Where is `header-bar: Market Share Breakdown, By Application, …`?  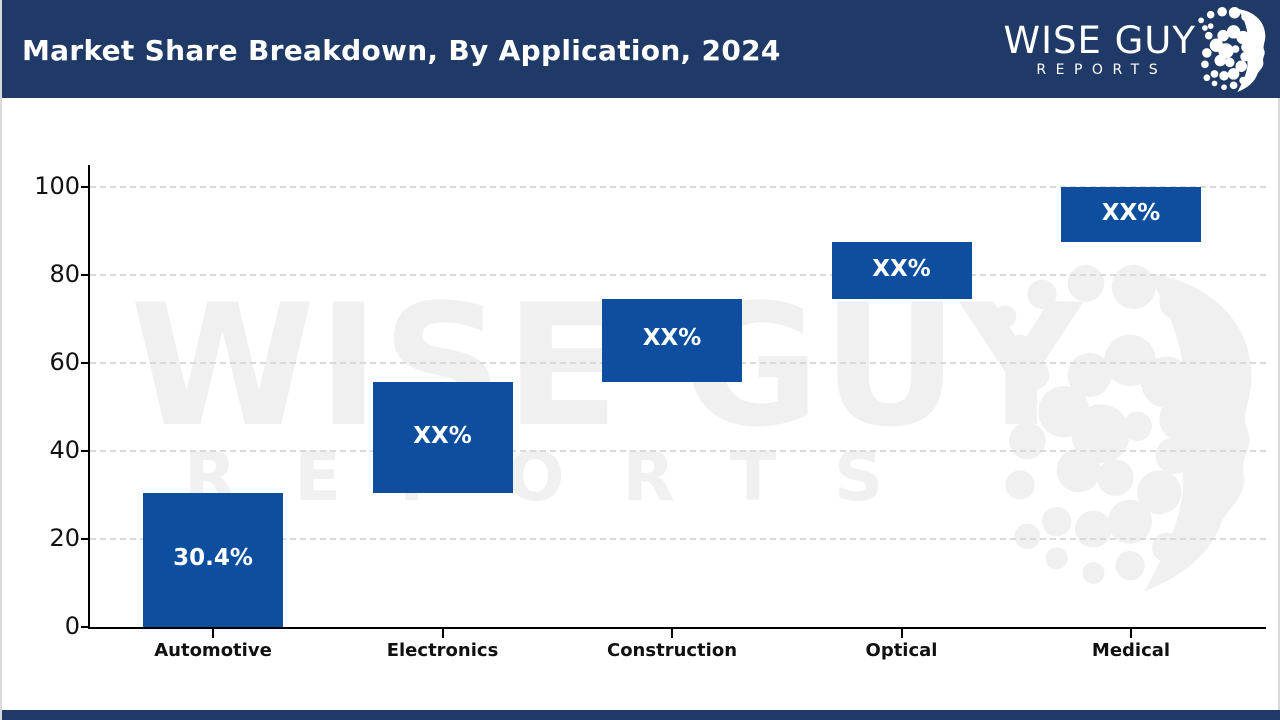 header-bar: Market Share Breakdown, By Application, … is located at coordinates (641, 49).